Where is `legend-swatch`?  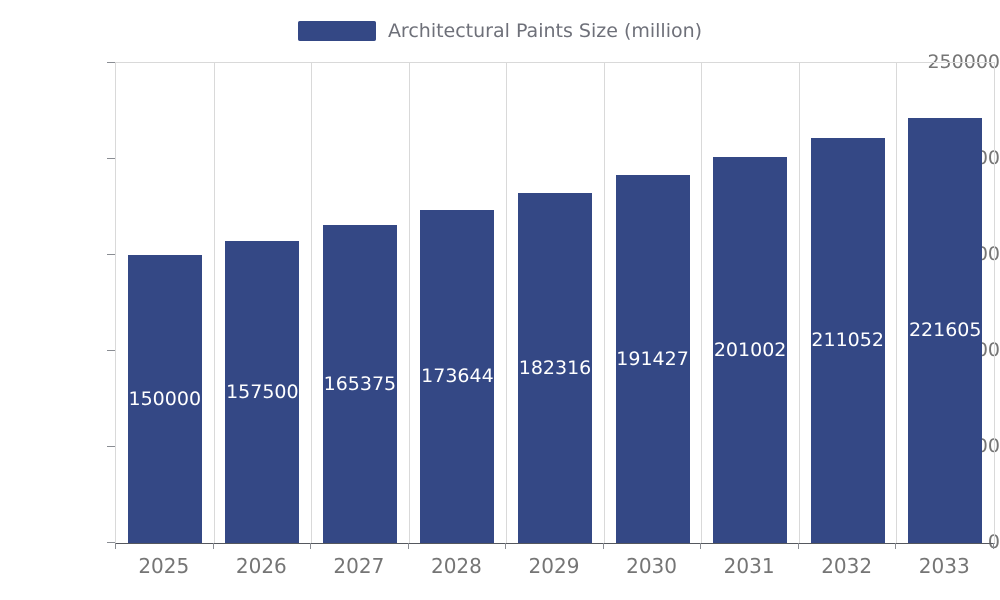
legend-swatch is located at coordinates (336, 31).